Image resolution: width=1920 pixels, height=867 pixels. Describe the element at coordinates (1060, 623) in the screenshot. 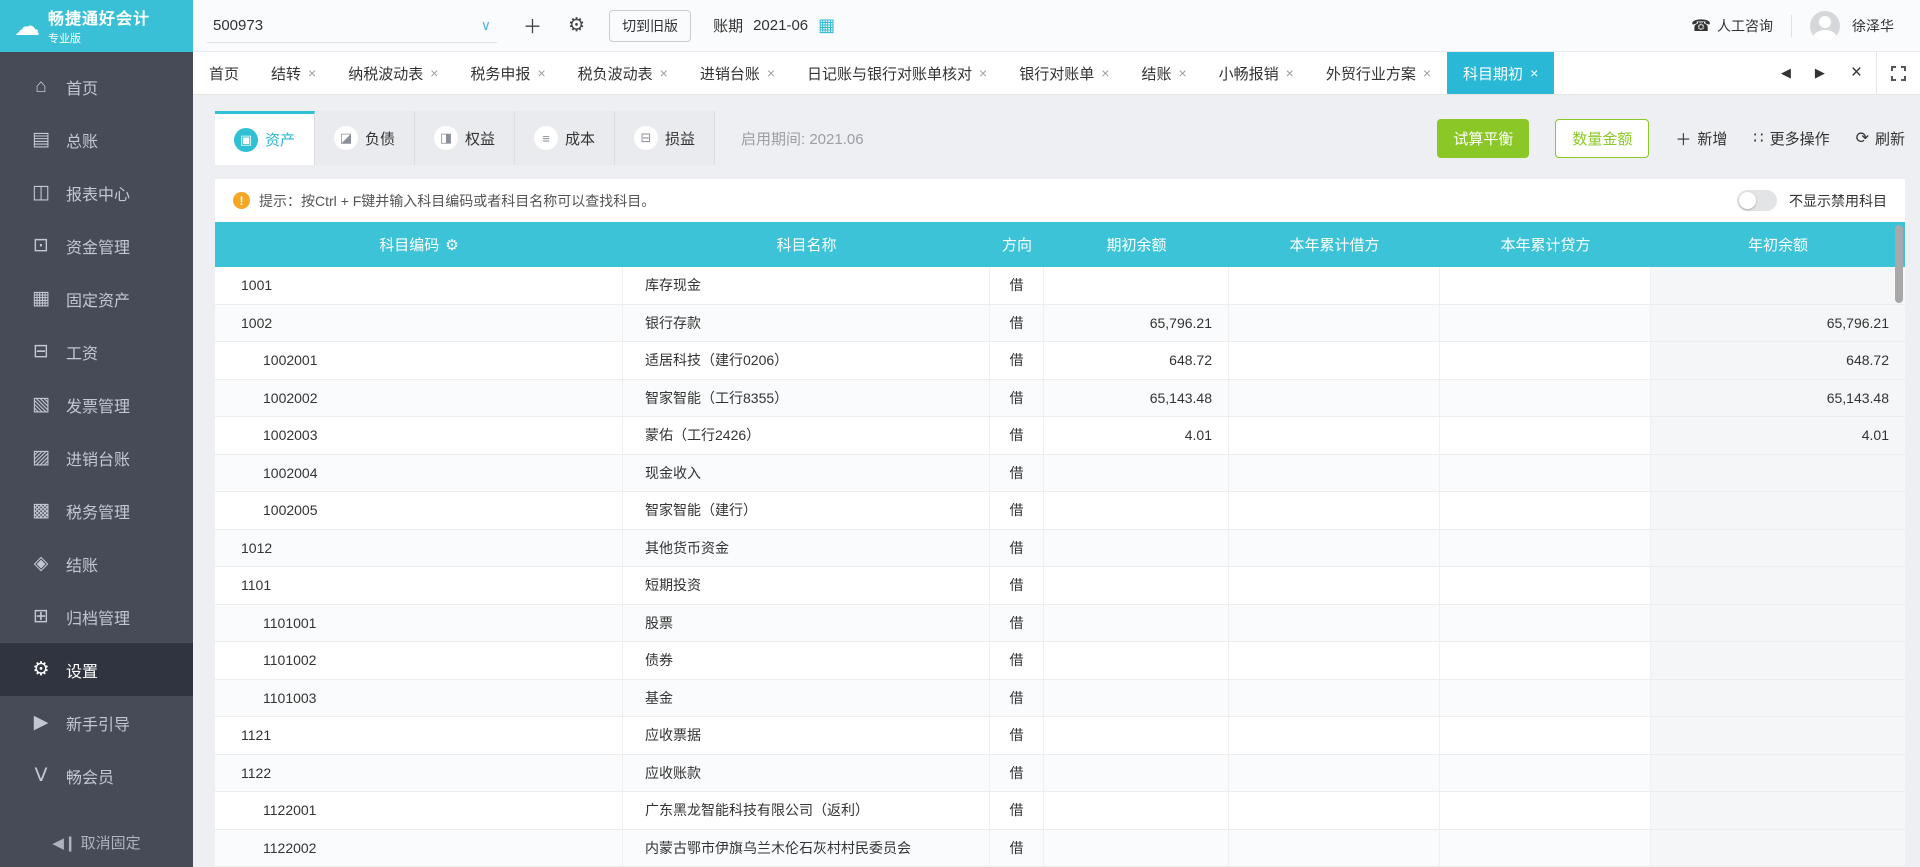

I see `table-row: 1101001 股票 借` at that location.